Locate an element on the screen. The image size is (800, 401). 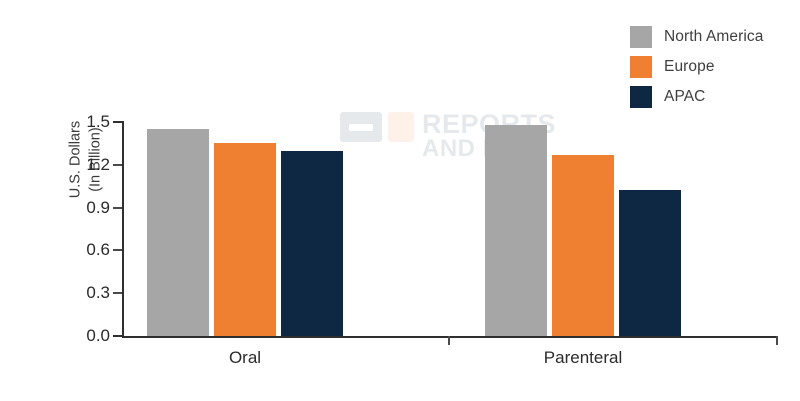
legend-swatch-north-america is located at coordinates (641, 37).